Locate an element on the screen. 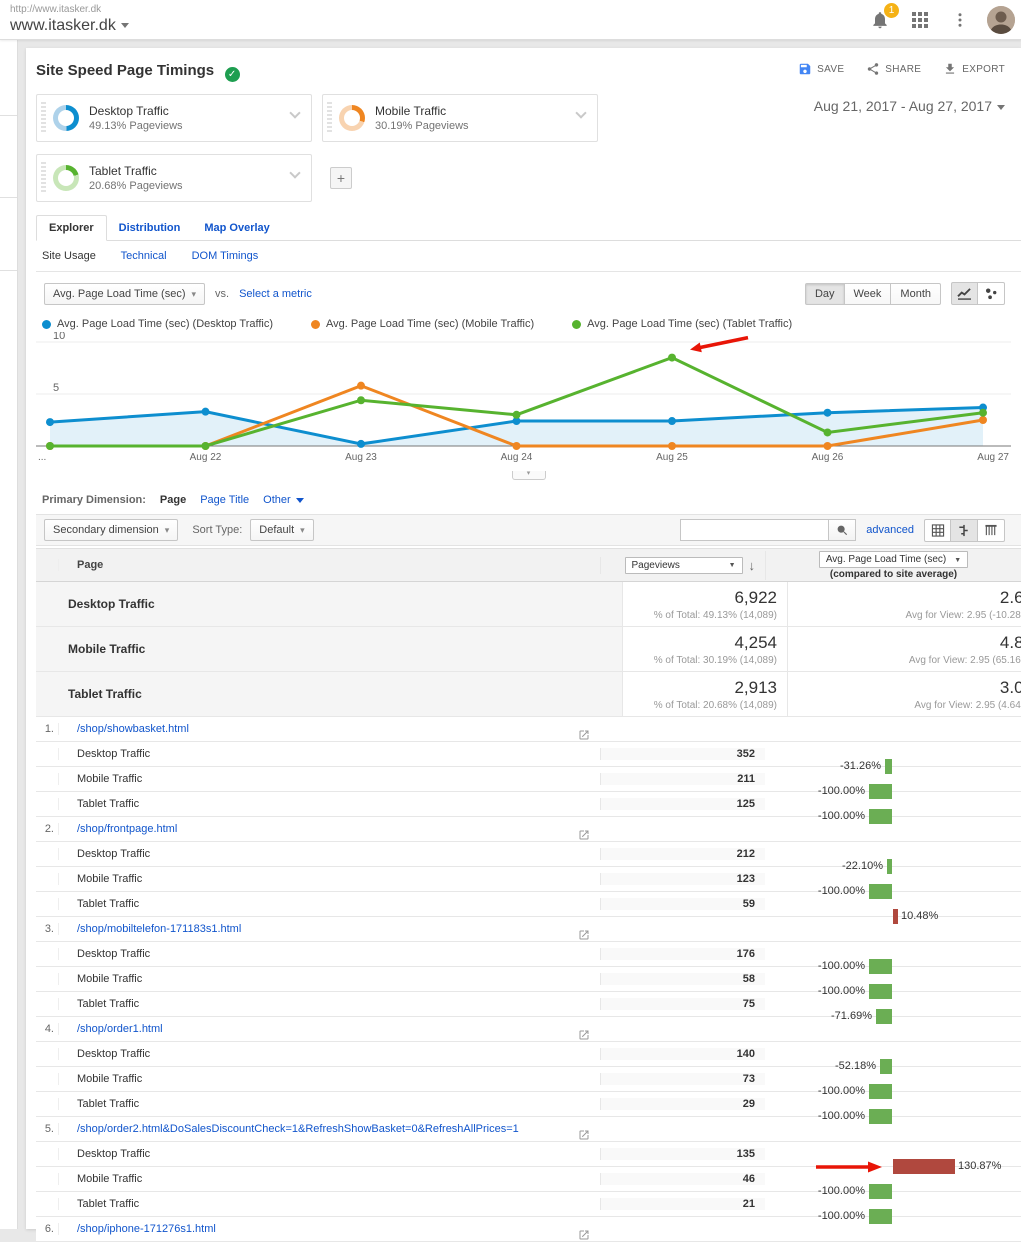 Image resolution: width=1021 pixels, height=1242 pixels. add-segment-button: + is located at coordinates (341, 178).